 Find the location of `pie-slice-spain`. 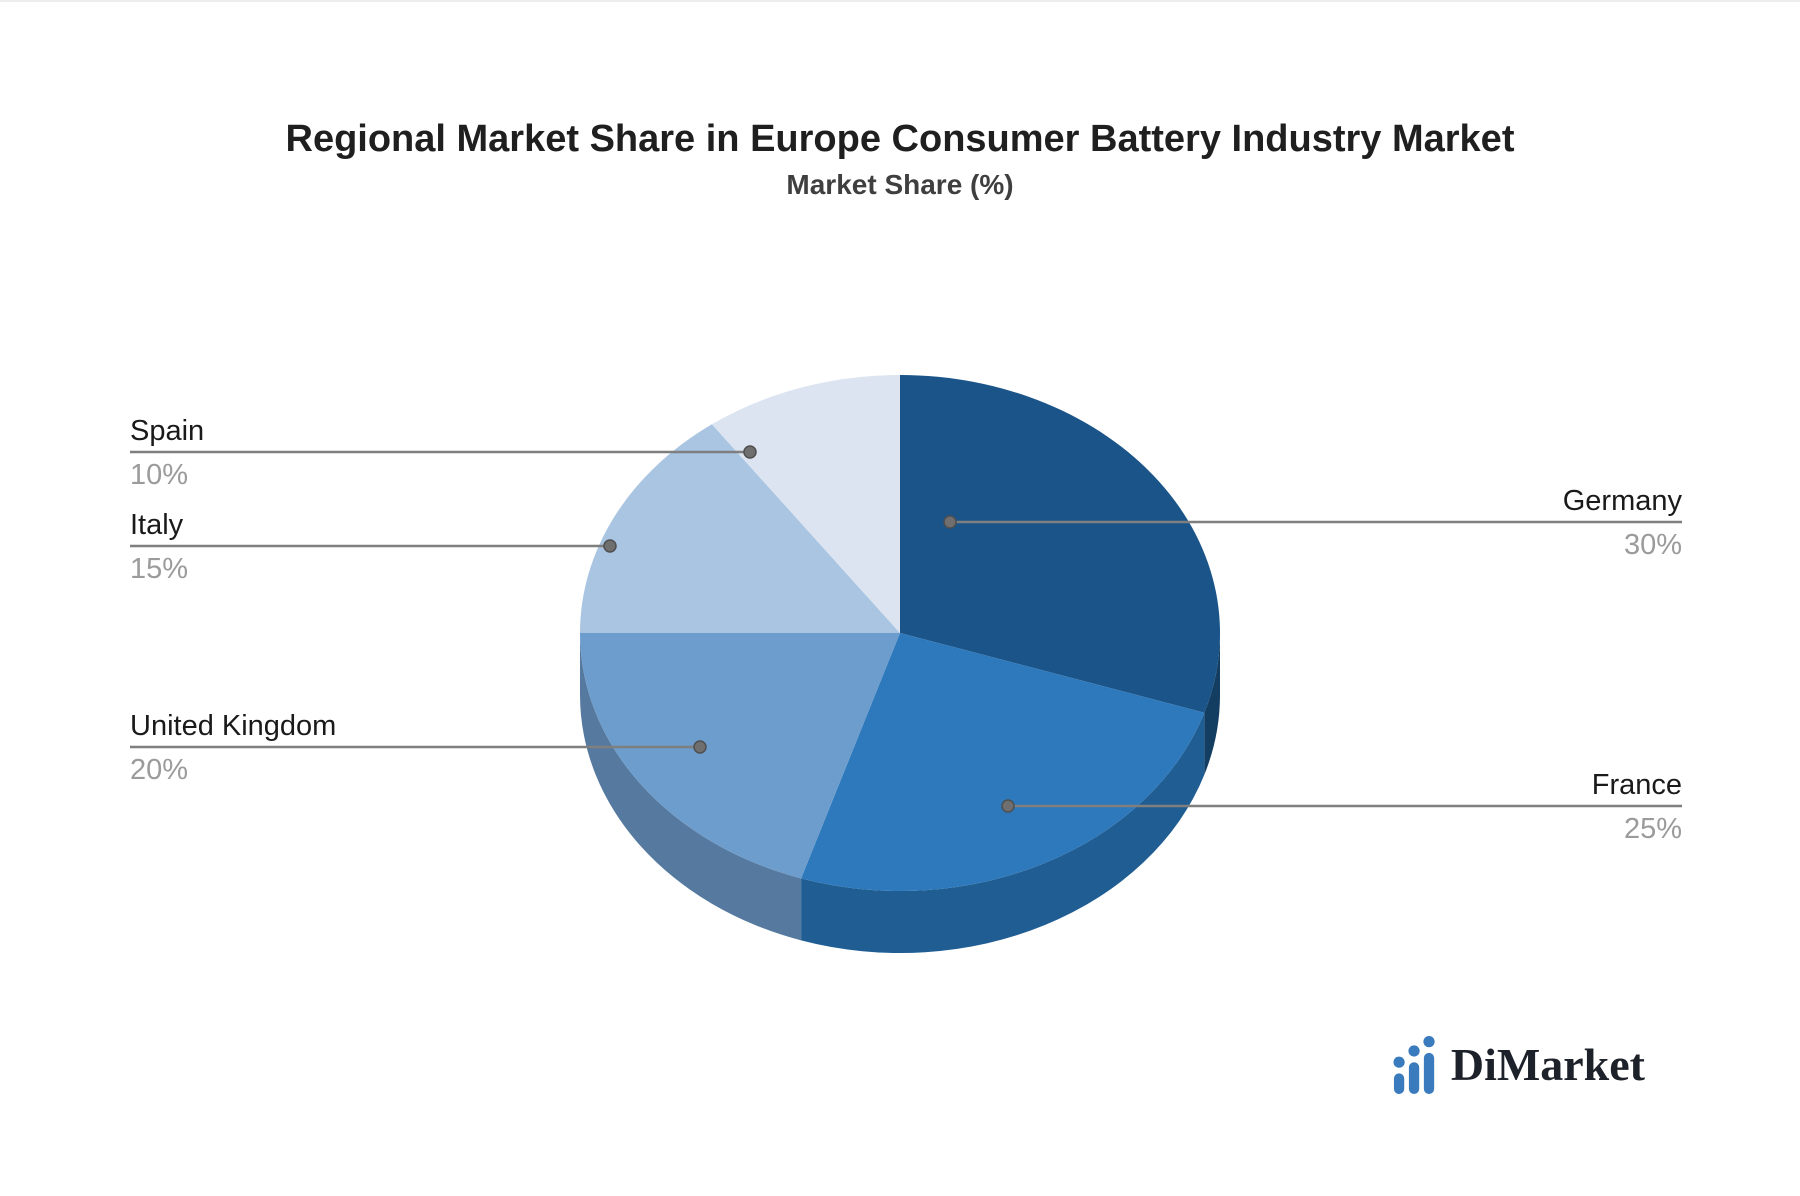

pie-slice-spain is located at coordinates (805, 504).